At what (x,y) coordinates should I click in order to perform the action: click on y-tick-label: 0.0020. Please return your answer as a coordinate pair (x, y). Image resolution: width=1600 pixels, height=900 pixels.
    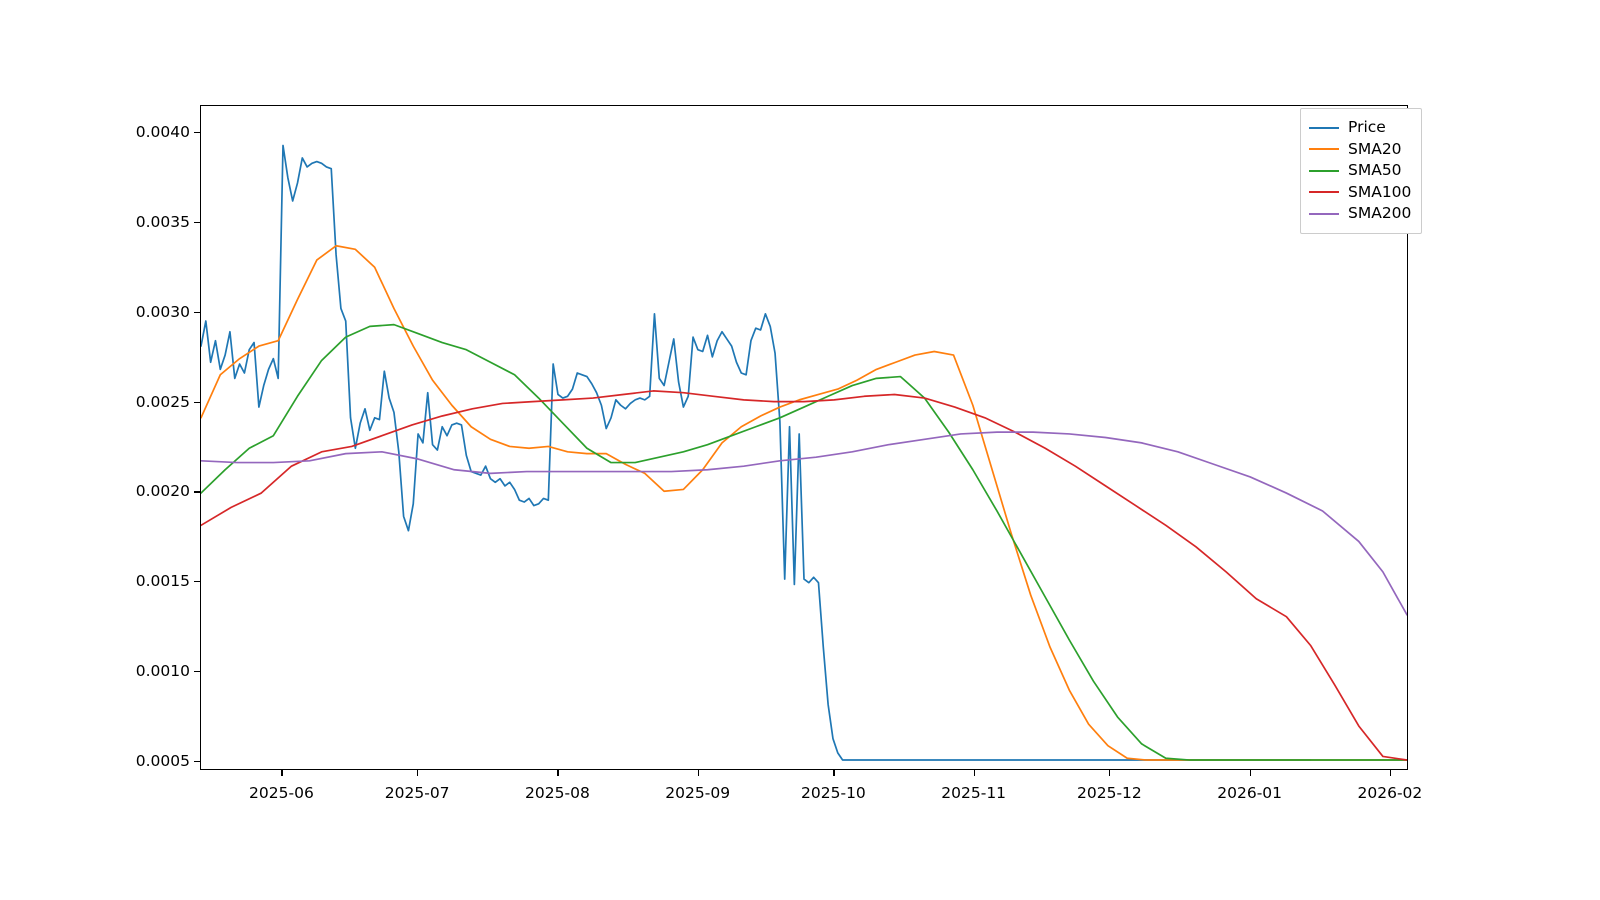
    Looking at the image, I should click on (162, 491).